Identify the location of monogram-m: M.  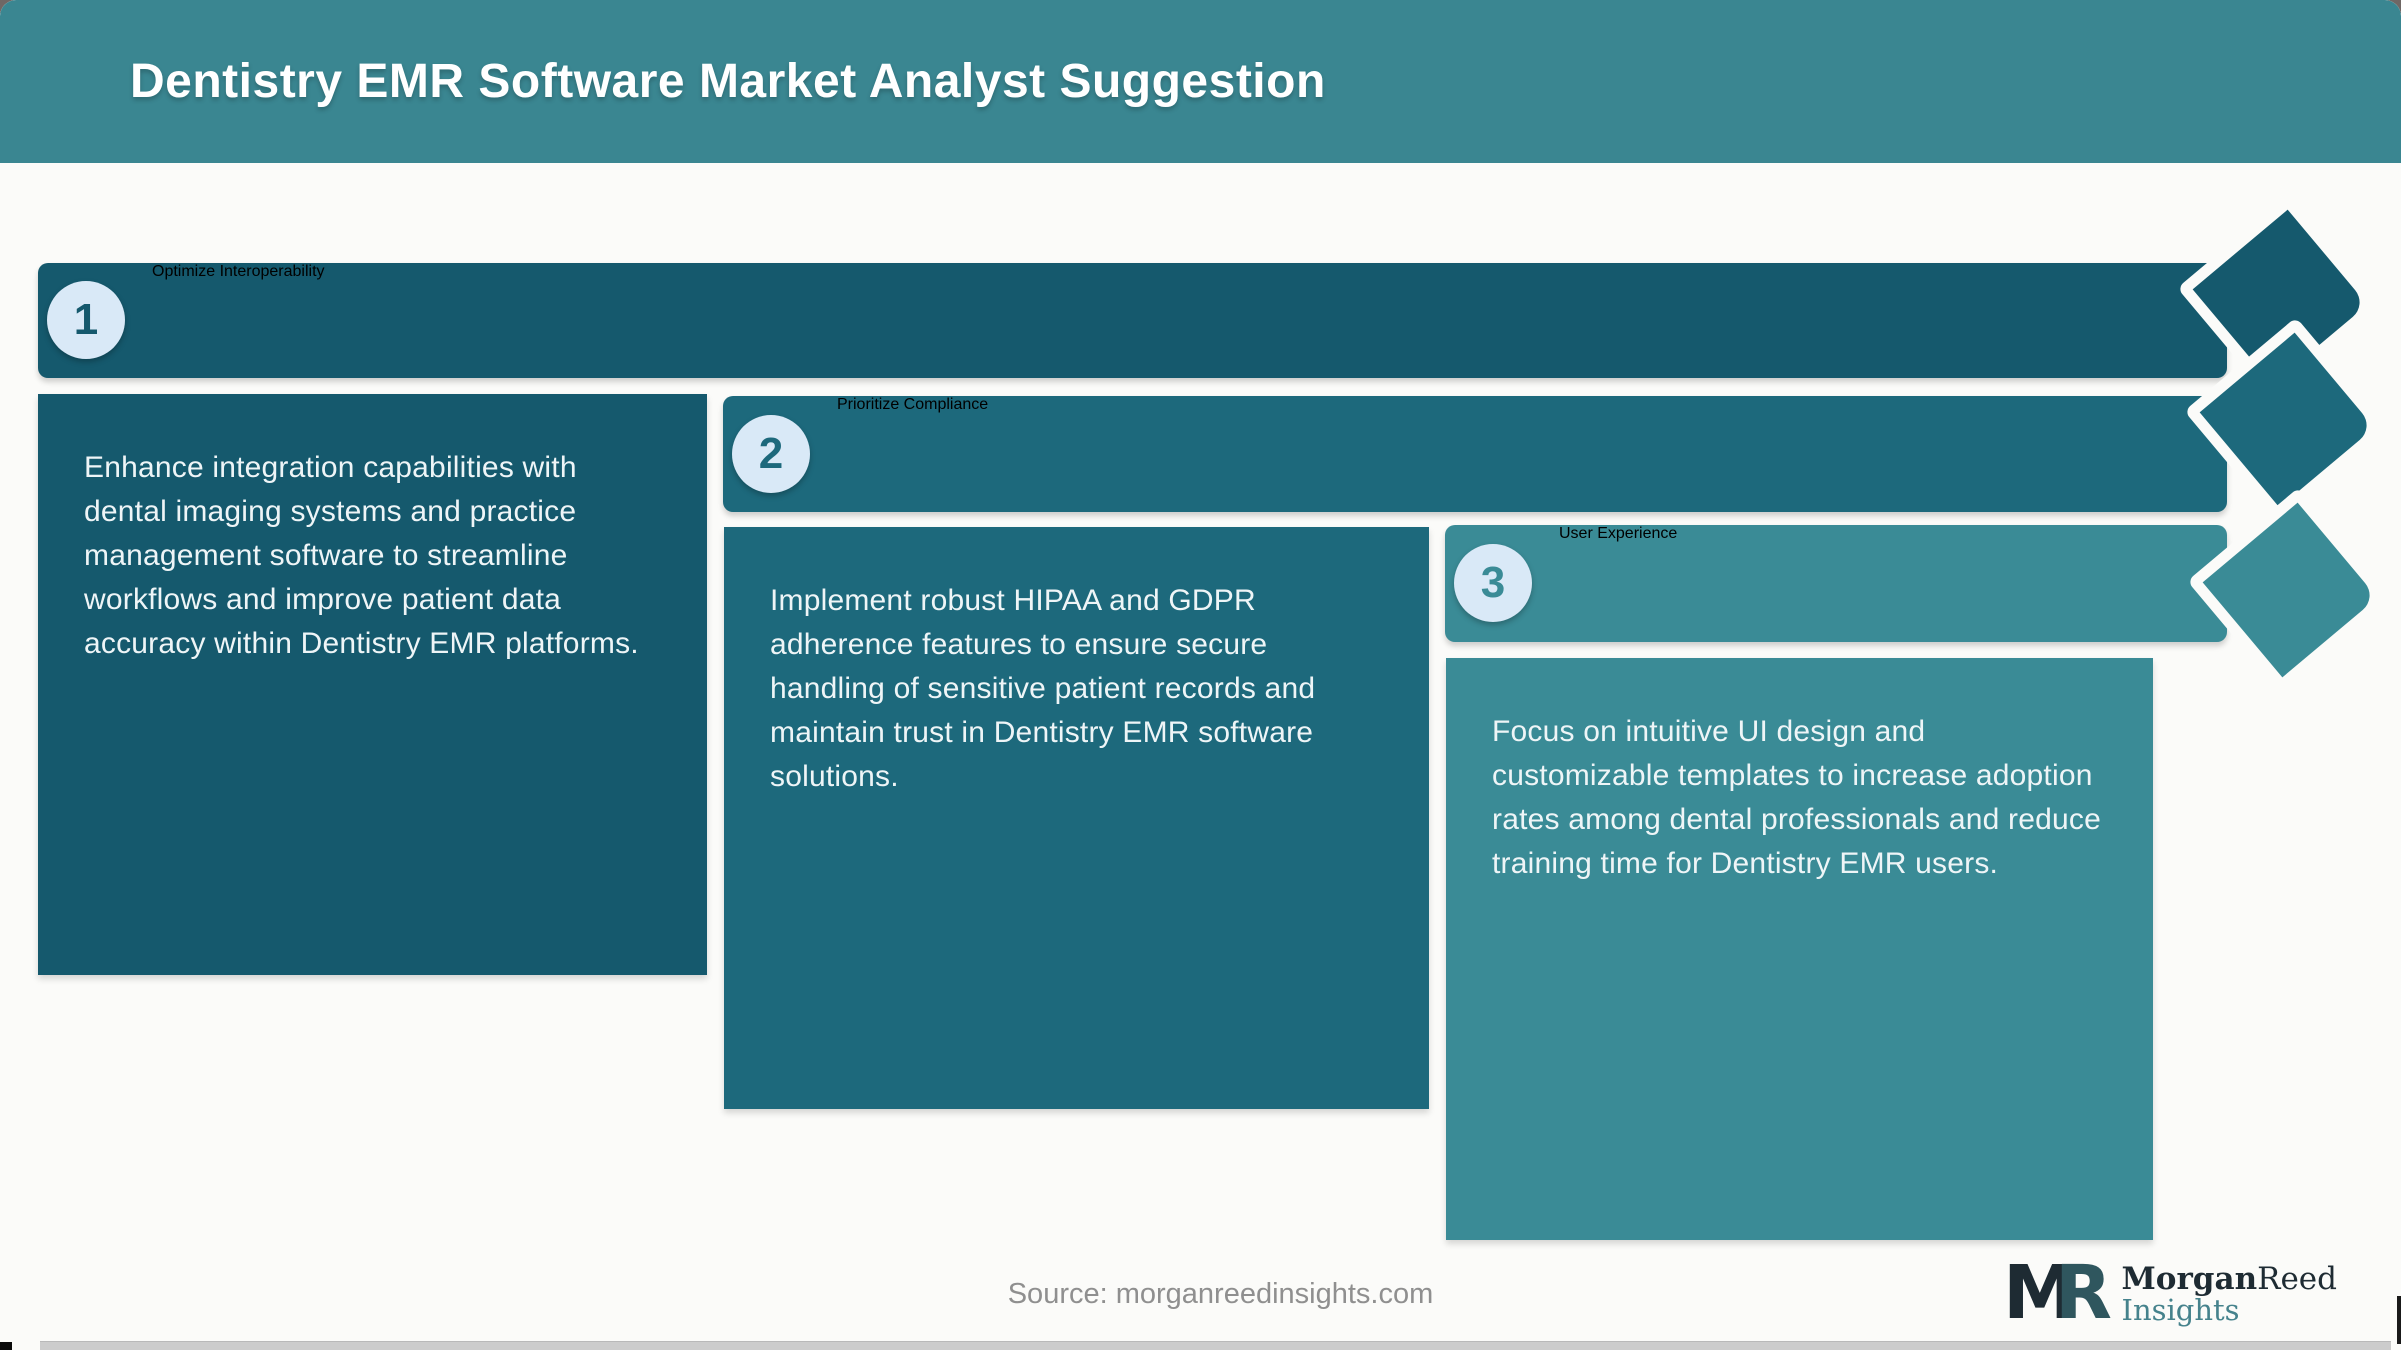
(2040, 1294).